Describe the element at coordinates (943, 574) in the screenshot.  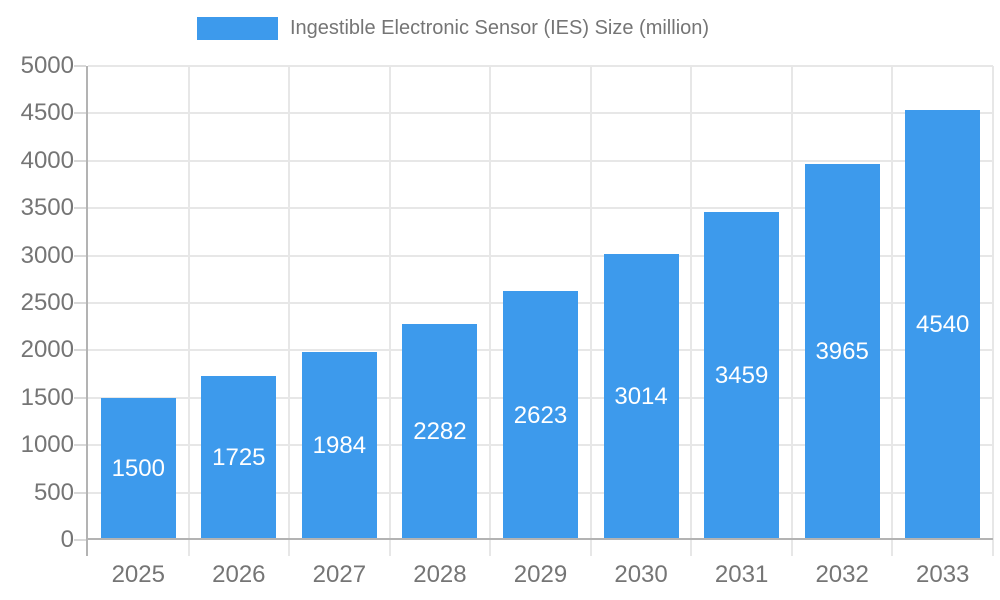
I see `x-tick-label: 2033` at that location.